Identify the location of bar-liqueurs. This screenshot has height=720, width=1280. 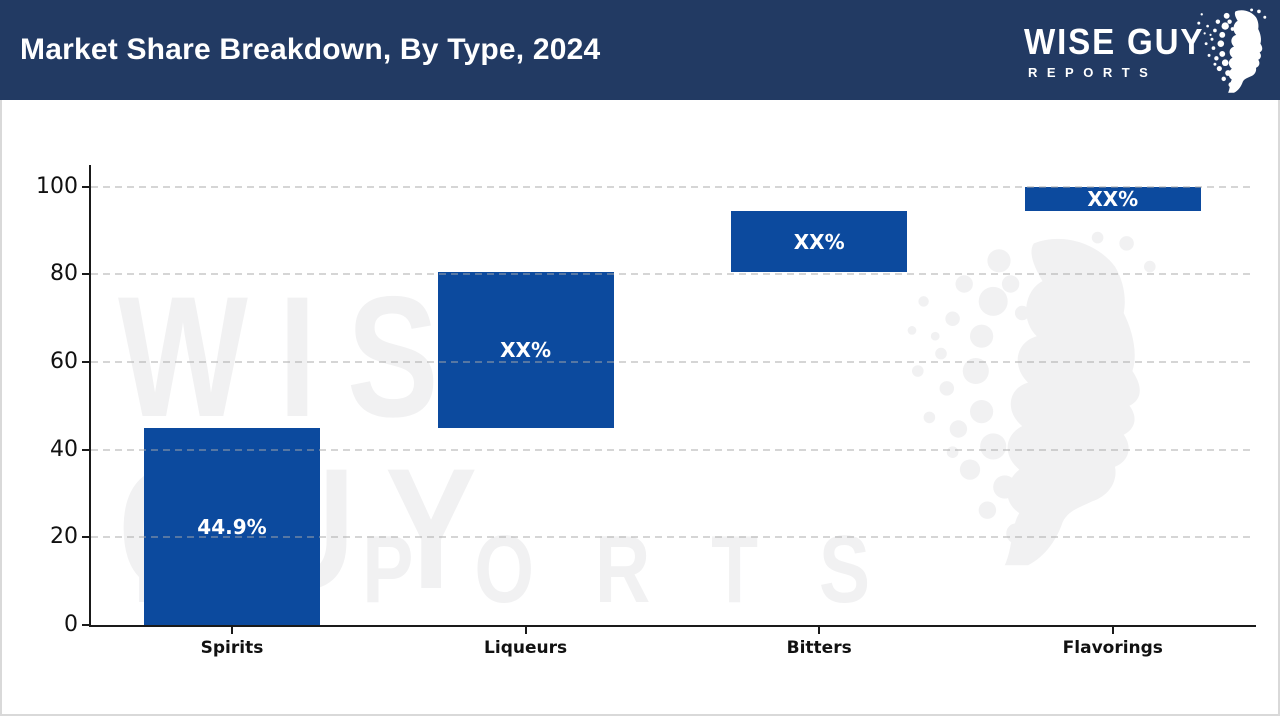
(525, 350).